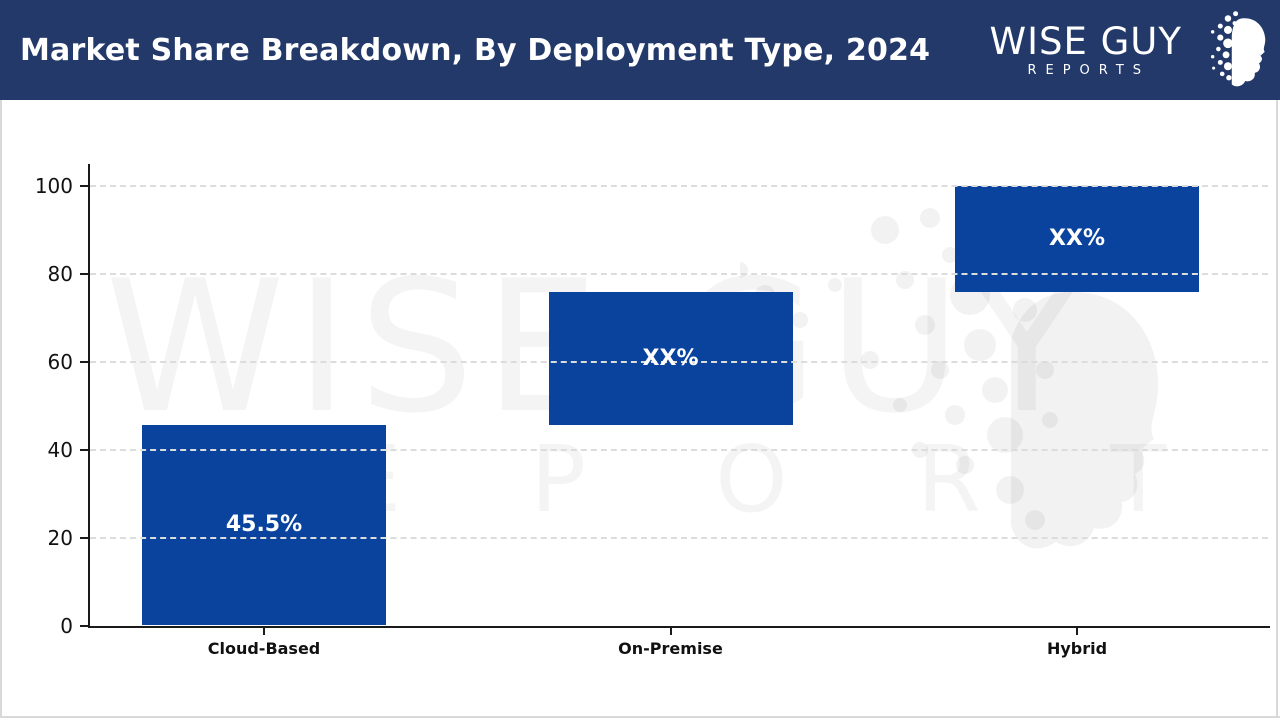 This screenshot has width=1280, height=720. I want to click on logo-text: WISE GUY REPORTS, so click(1085, 49).